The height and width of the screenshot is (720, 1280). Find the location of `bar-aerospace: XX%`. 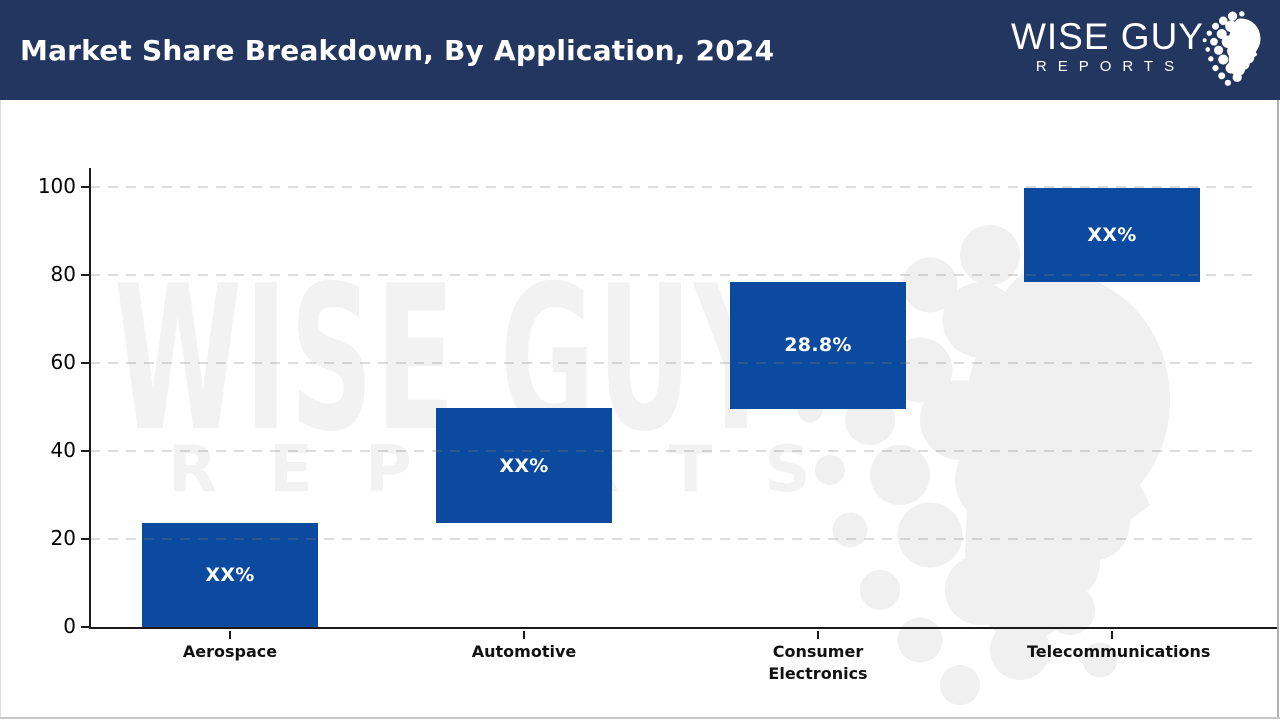

bar-aerospace: XX% is located at coordinates (230, 575).